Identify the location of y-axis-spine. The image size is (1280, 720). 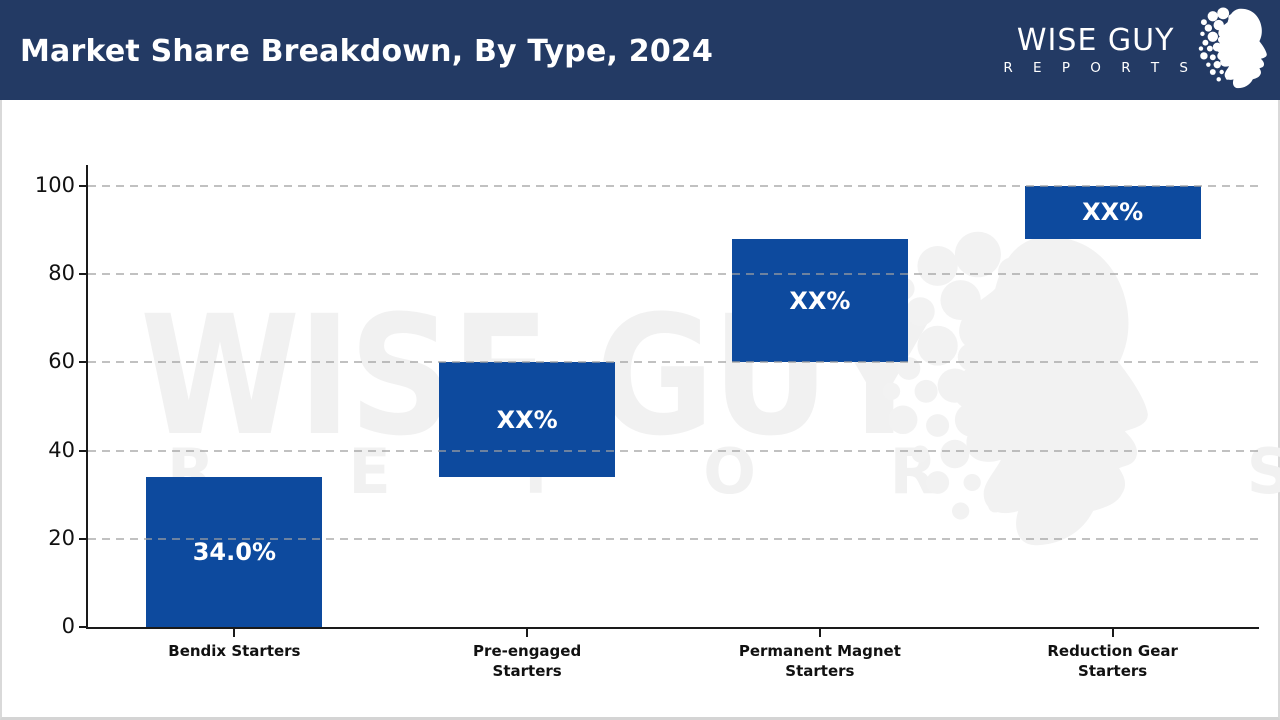
(87, 397).